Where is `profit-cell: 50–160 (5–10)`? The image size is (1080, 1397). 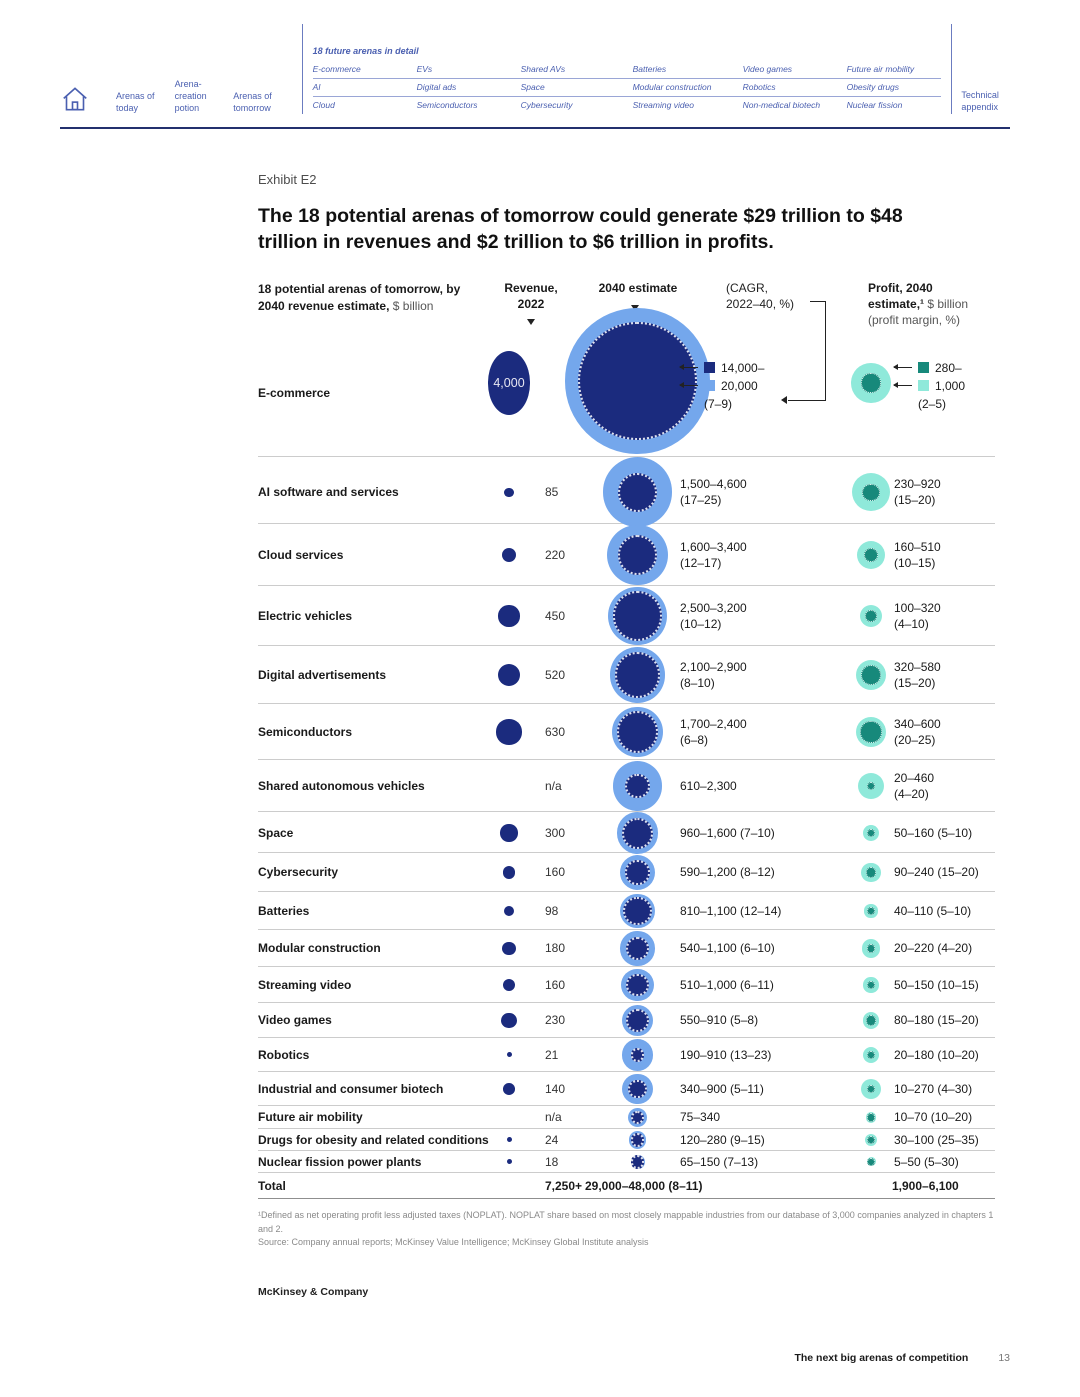
profit-cell: 50–160 (5–10) is located at coordinates (922, 832).